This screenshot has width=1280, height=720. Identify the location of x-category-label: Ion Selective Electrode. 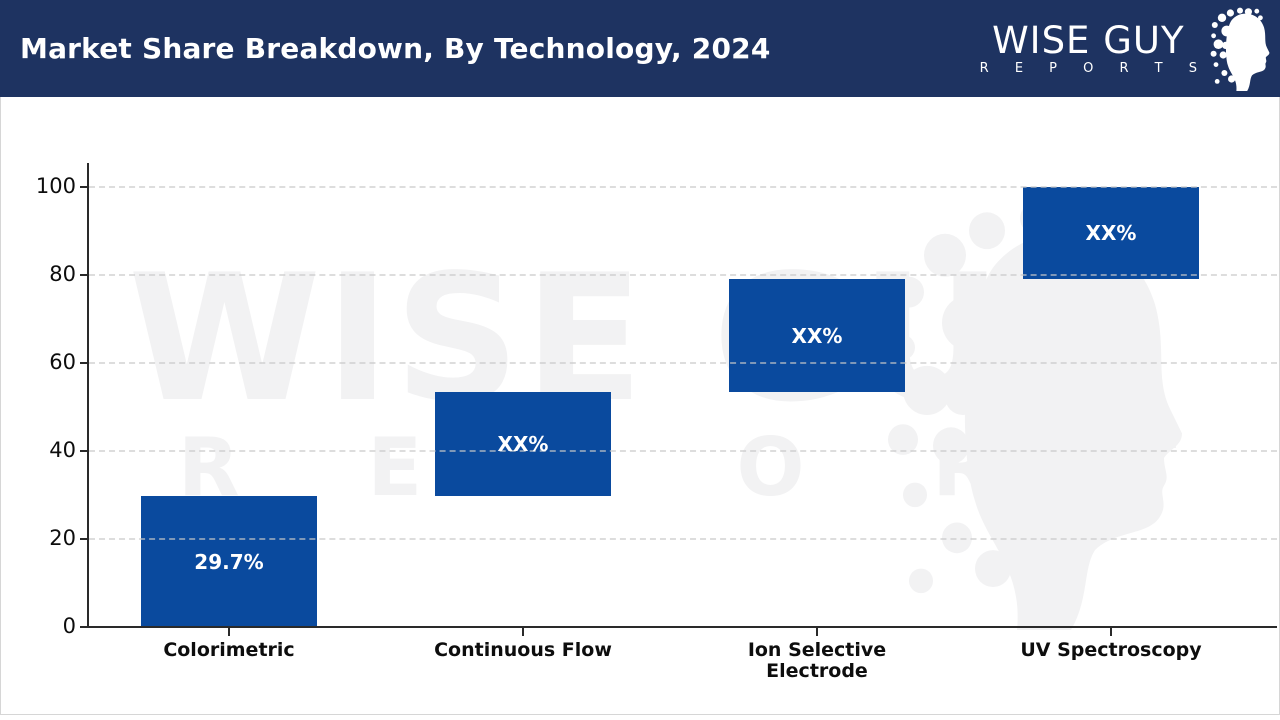
(817, 661).